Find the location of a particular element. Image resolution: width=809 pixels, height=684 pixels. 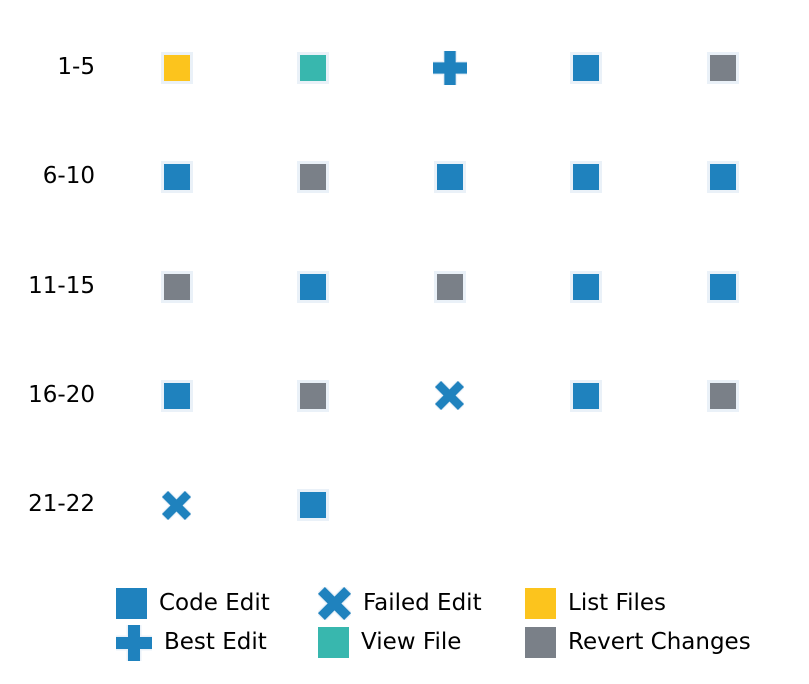

legend-label: View File is located at coordinates (411, 642).